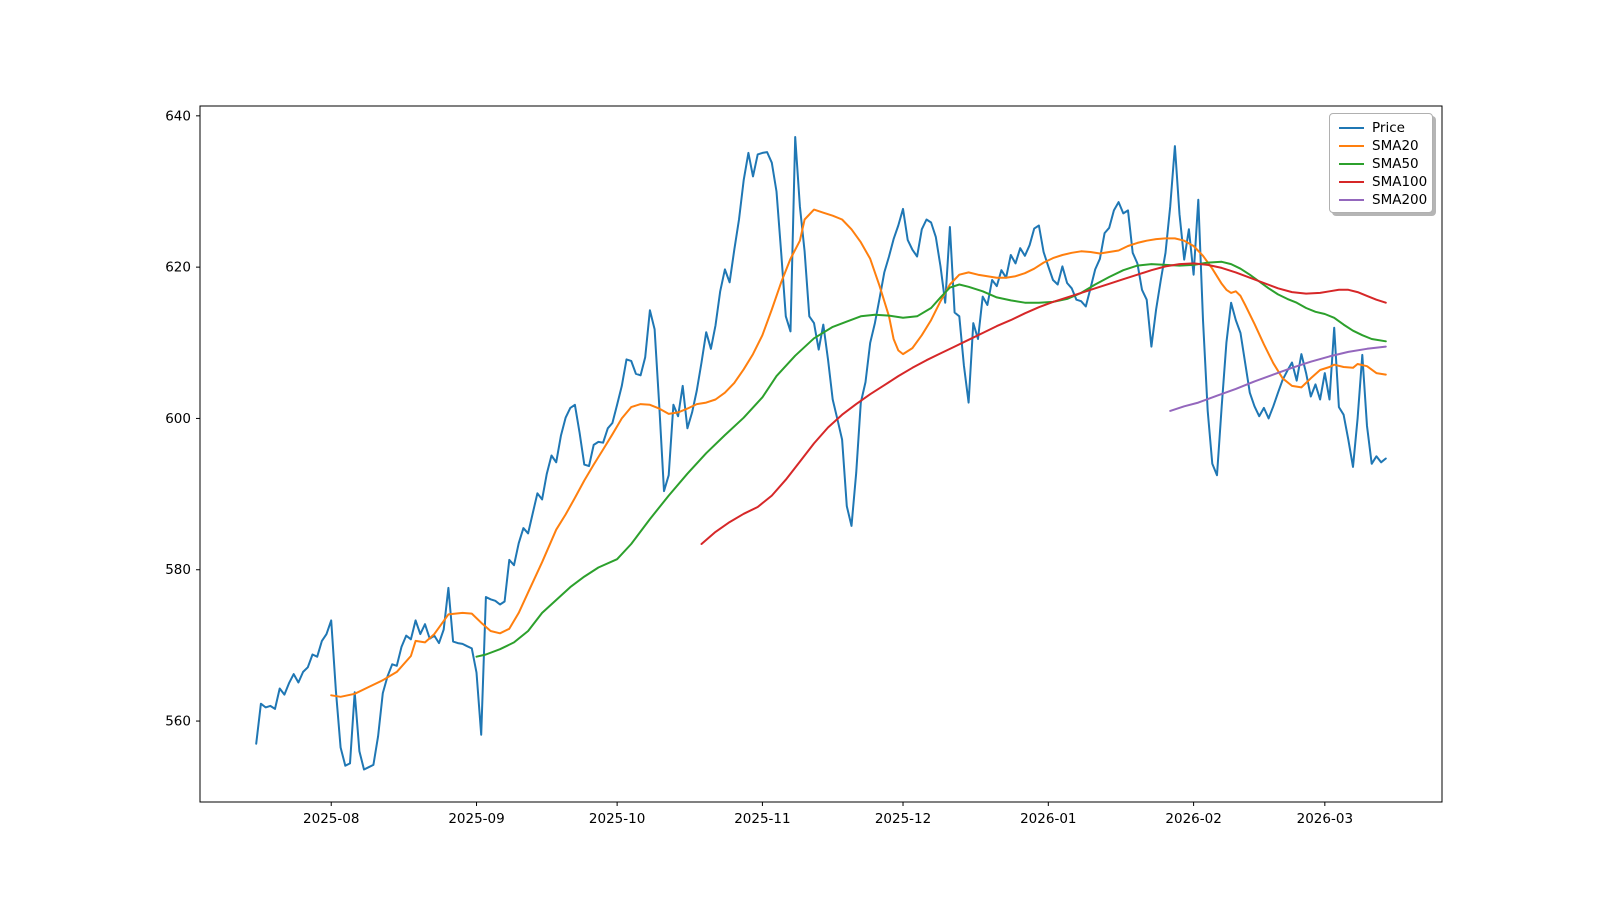  What do you see at coordinates (1048, 819) in the screenshot?
I see `x-tick-label: 2026-01` at bounding box center [1048, 819].